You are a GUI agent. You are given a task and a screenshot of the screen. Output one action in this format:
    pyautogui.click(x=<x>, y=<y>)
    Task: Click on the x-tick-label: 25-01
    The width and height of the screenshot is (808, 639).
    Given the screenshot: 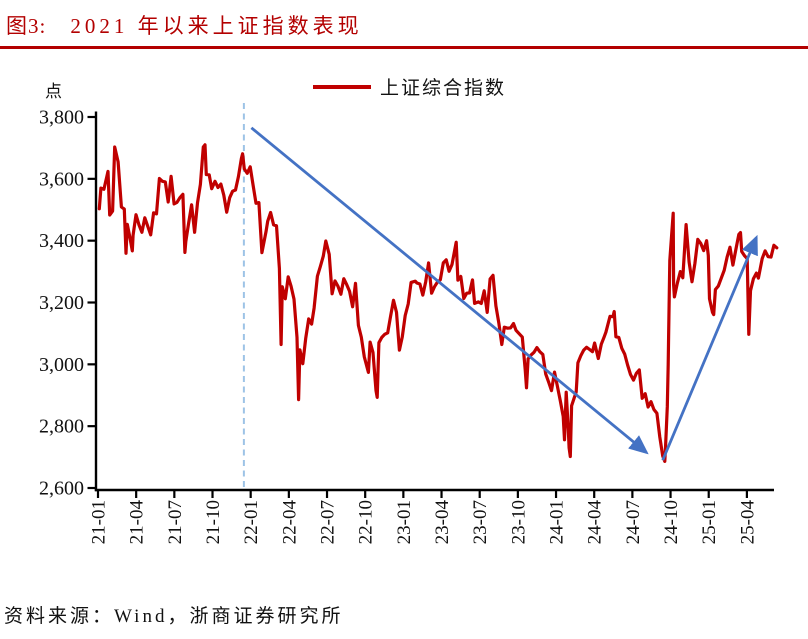 What is the action you would take?
    pyautogui.click(x=709, y=522)
    